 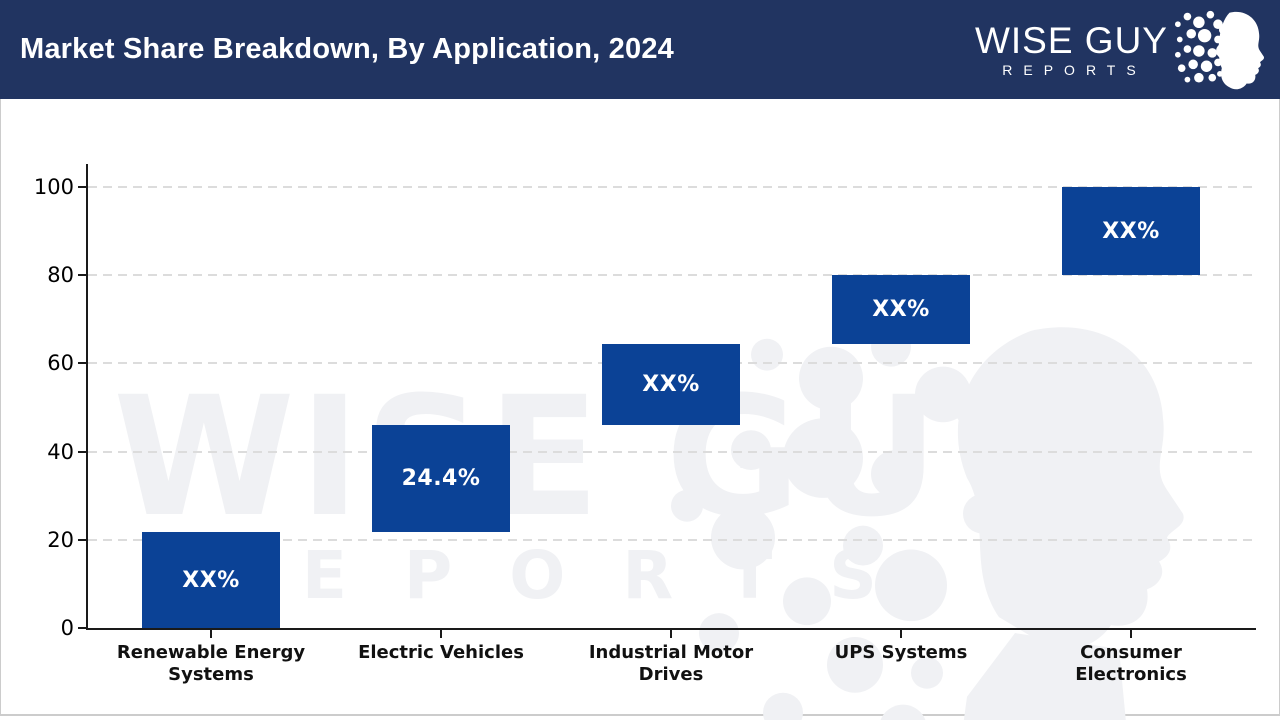 I want to click on bar-renewable-energy-systems: XX%, so click(x=211, y=580).